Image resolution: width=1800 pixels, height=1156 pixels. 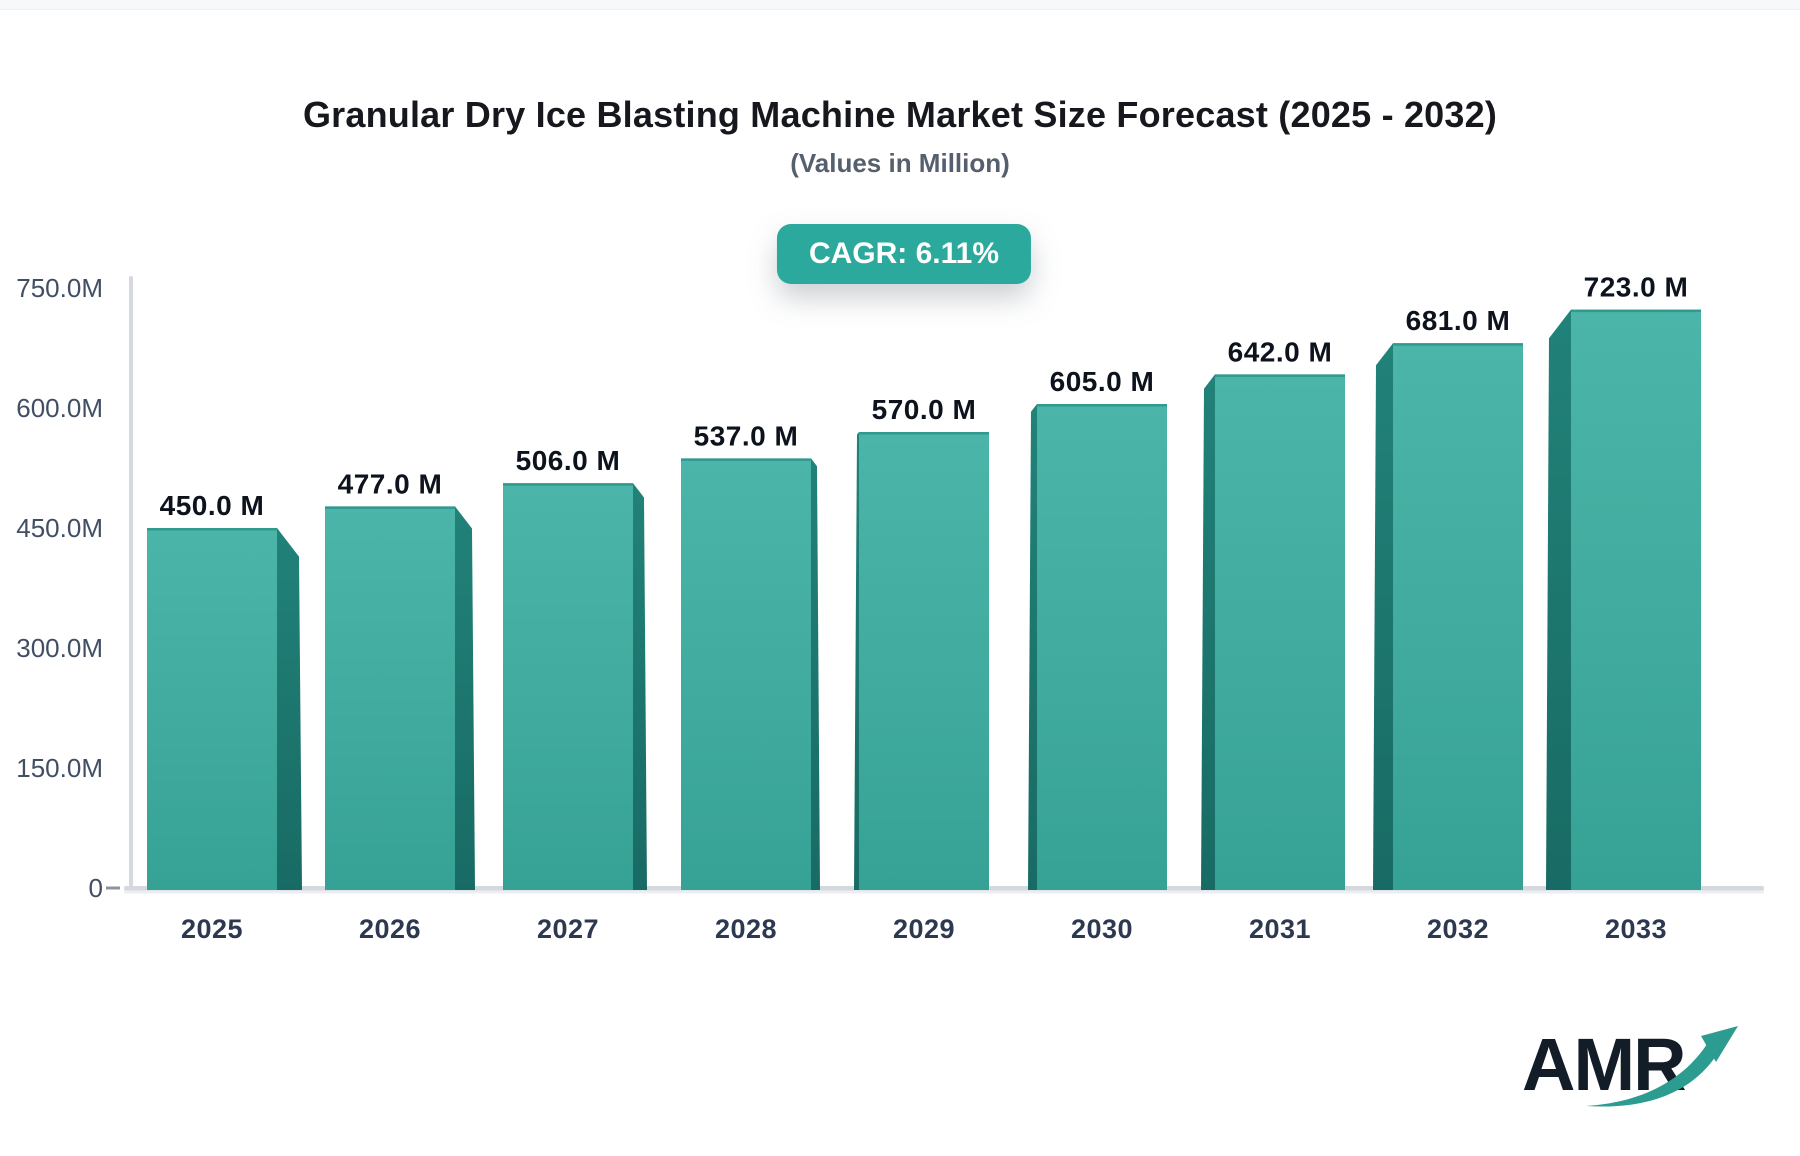 What do you see at coordinates (924, 929) in the screenshot?
I see `x-axis-label: 2029` at bounding box center [924, 929].